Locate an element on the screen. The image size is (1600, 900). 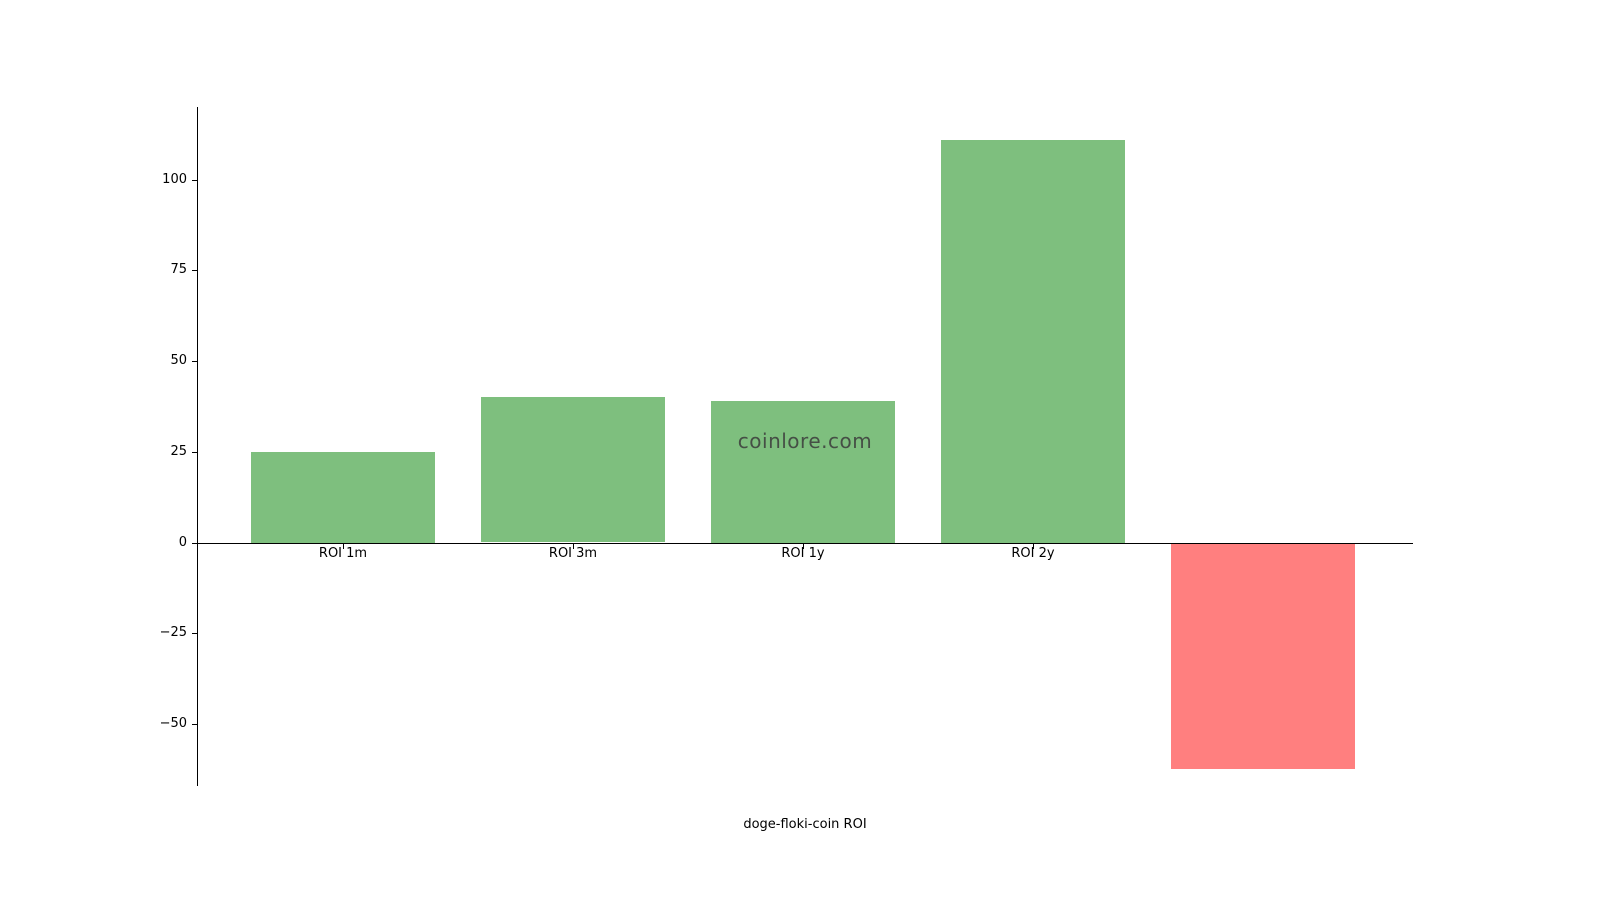
chart-title: doge-floki-coin ROI is located at coordinates (805, 824).